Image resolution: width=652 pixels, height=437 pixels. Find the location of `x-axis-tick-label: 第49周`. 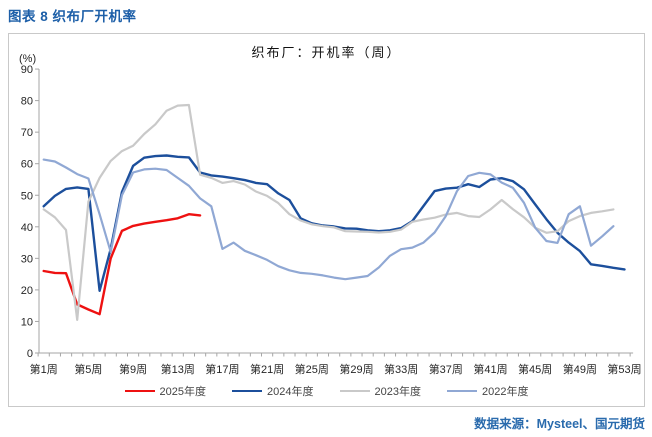

x-axis-tick-label: 第49周 is located at coordinates (580, 369).